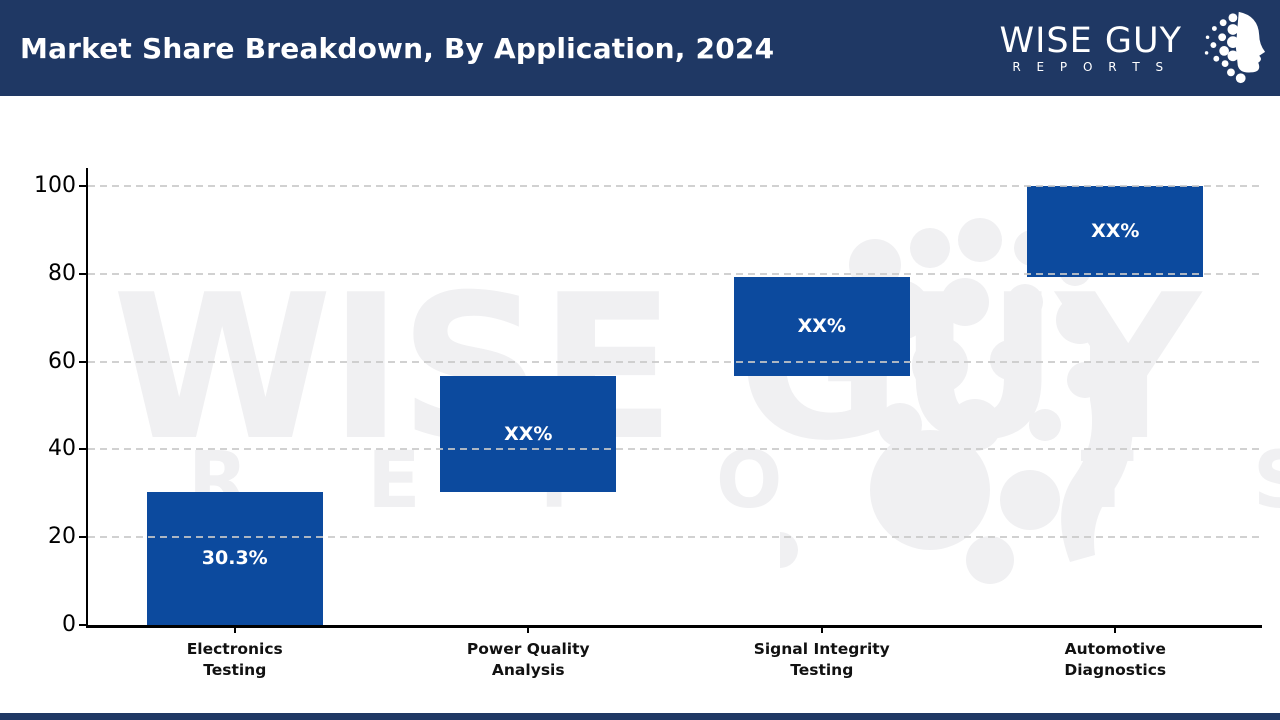  Describe the element at coordinates (62, 537) in the screenshot. I see `y-axis-tick-label: 20` at that location.